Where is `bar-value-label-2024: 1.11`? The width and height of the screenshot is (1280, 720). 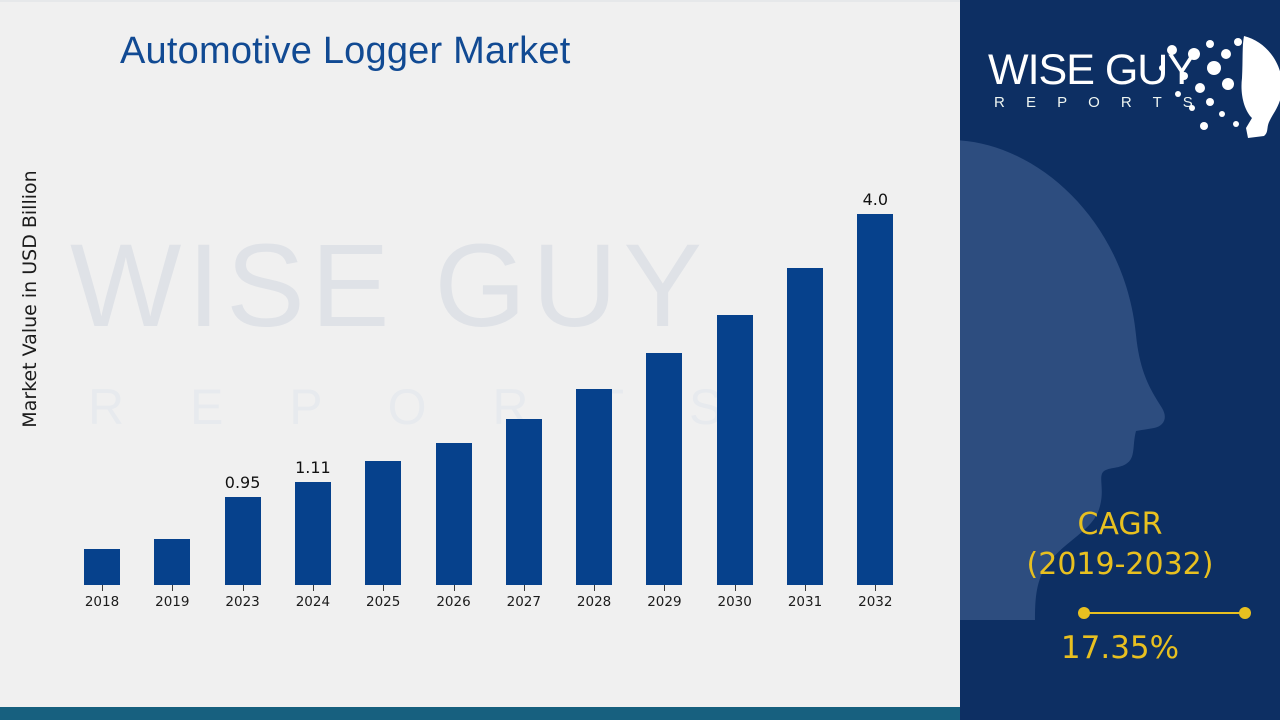 bar-value-label-2024: 1.11 is located at coordinates (313, 467).